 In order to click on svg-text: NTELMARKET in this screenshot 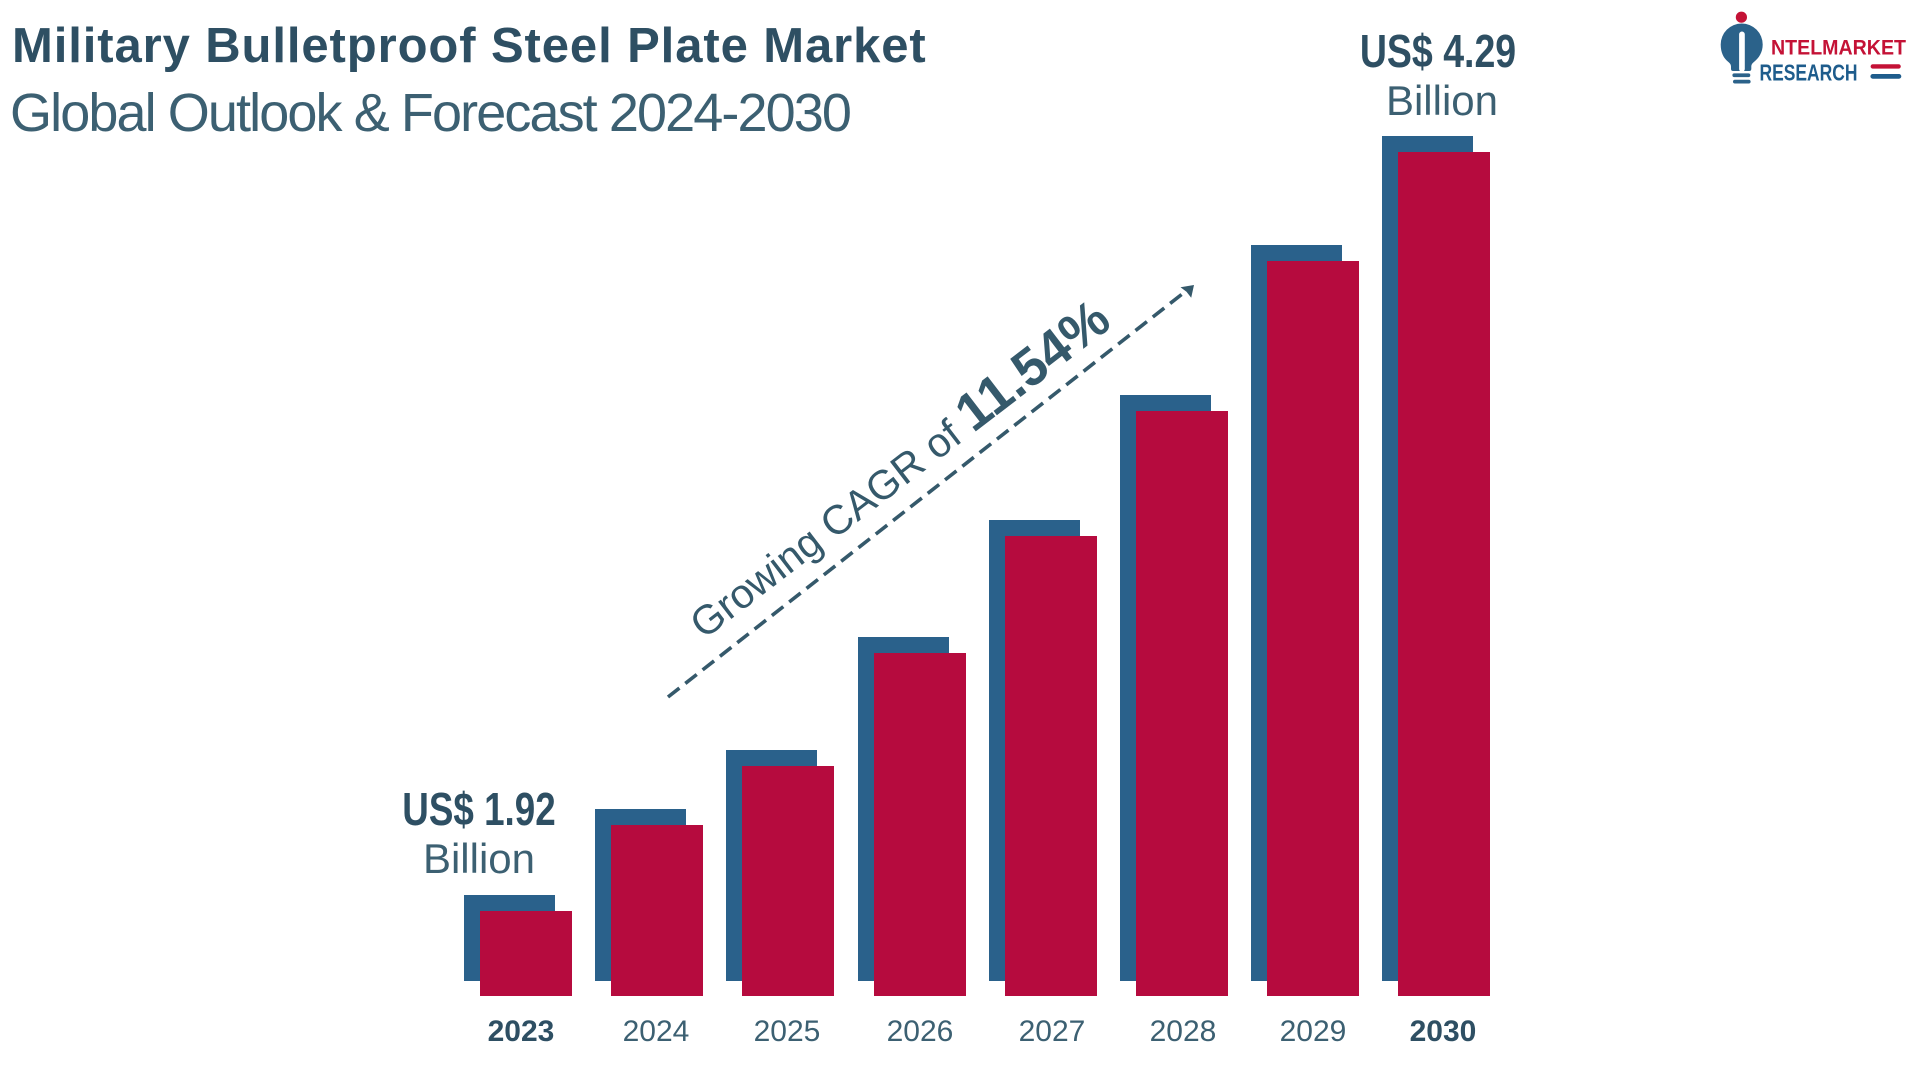, I will do `click(1838, 48)`.